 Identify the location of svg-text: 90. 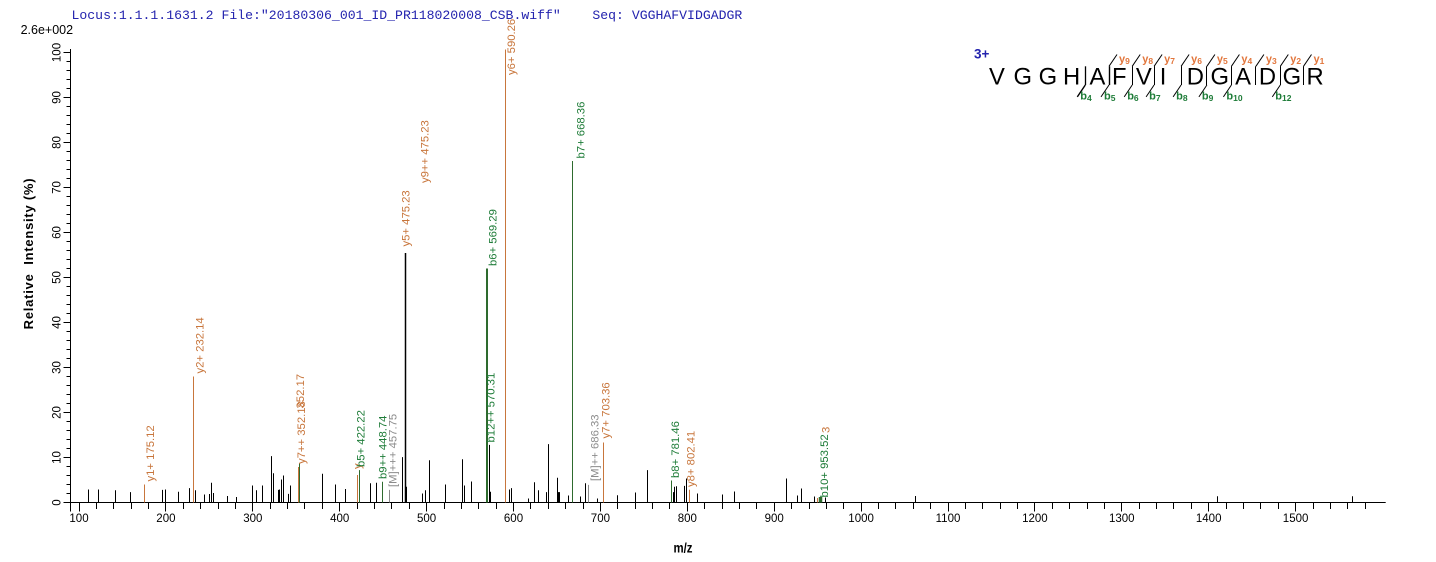
(58, 97).